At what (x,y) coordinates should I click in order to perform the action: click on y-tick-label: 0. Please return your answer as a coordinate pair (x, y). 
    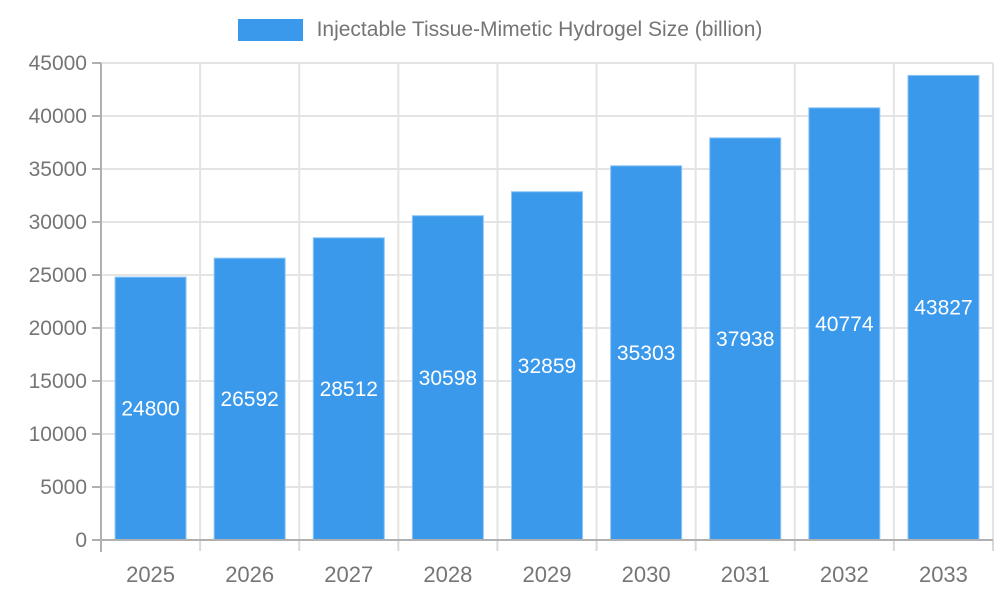
    Looking at the image, I should click on (81, 540).